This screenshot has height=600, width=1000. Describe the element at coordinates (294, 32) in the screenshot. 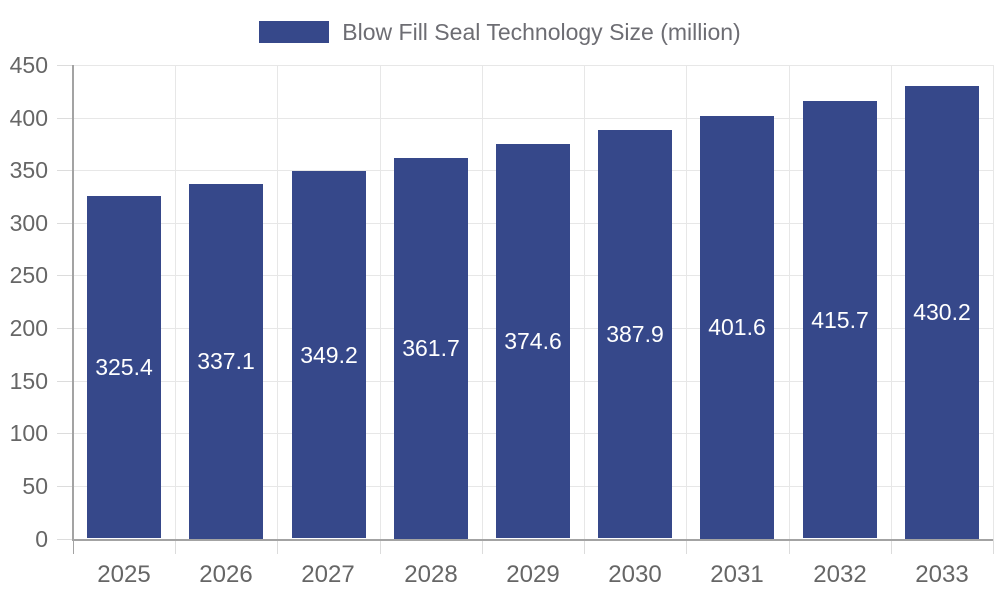

I see `legend-swatch-icon` at that location.